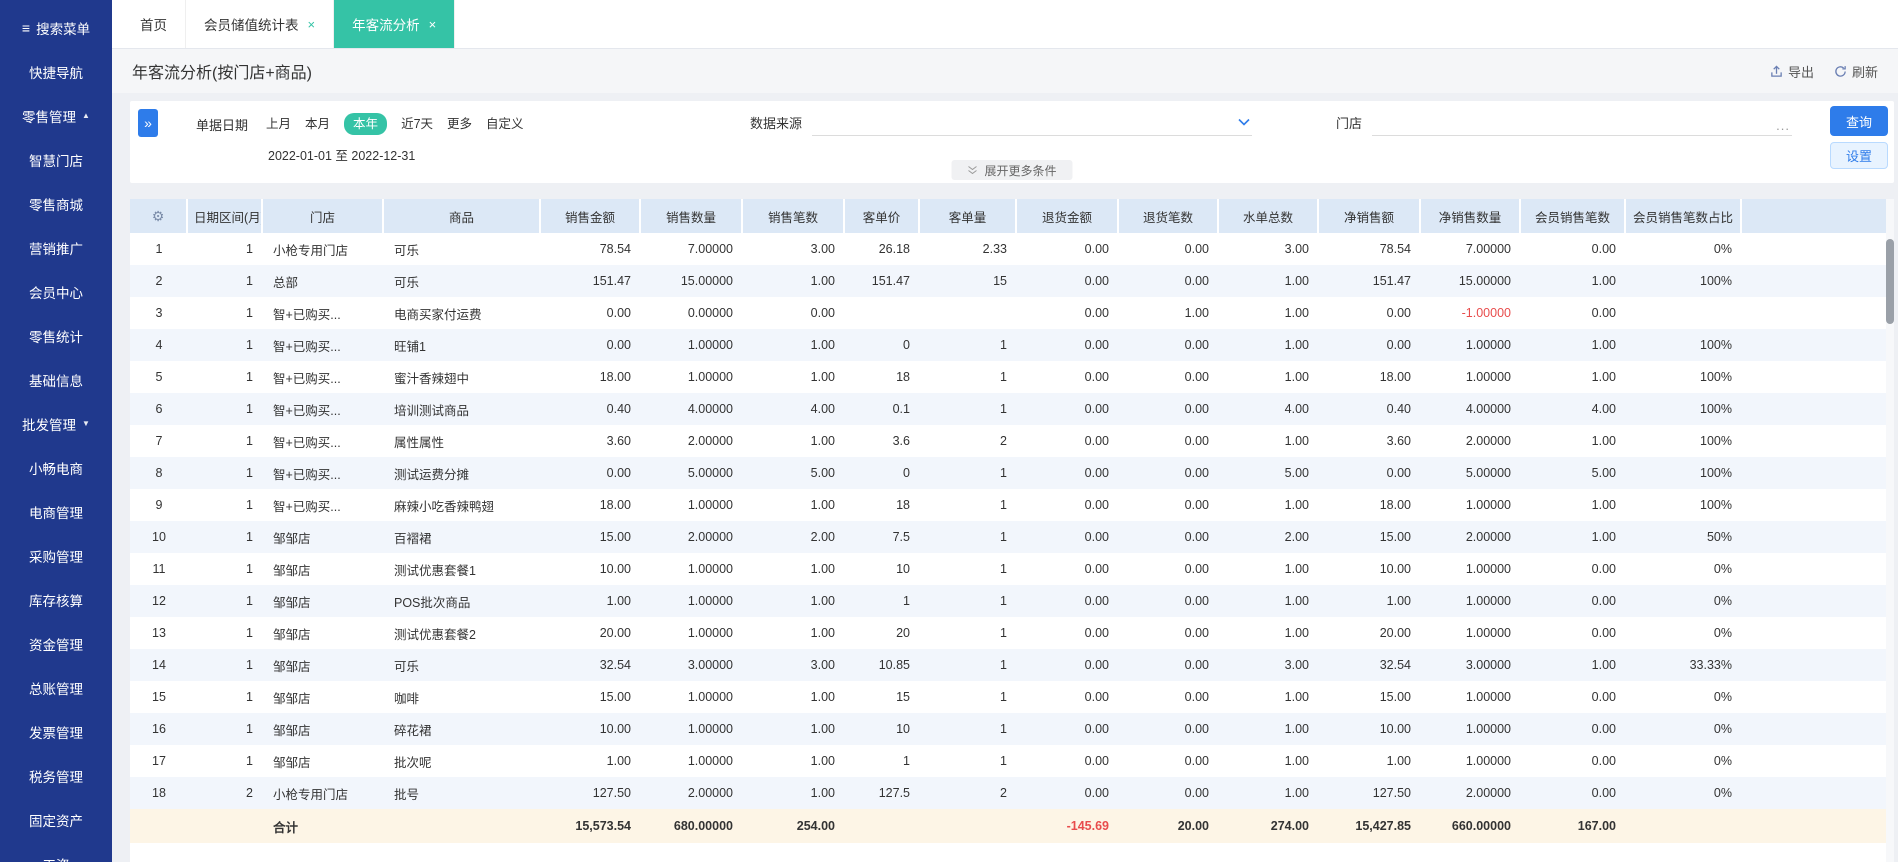 The image size is (1898, 862). I want to click on sidebar-item: 资金管理, so click(56, 644).